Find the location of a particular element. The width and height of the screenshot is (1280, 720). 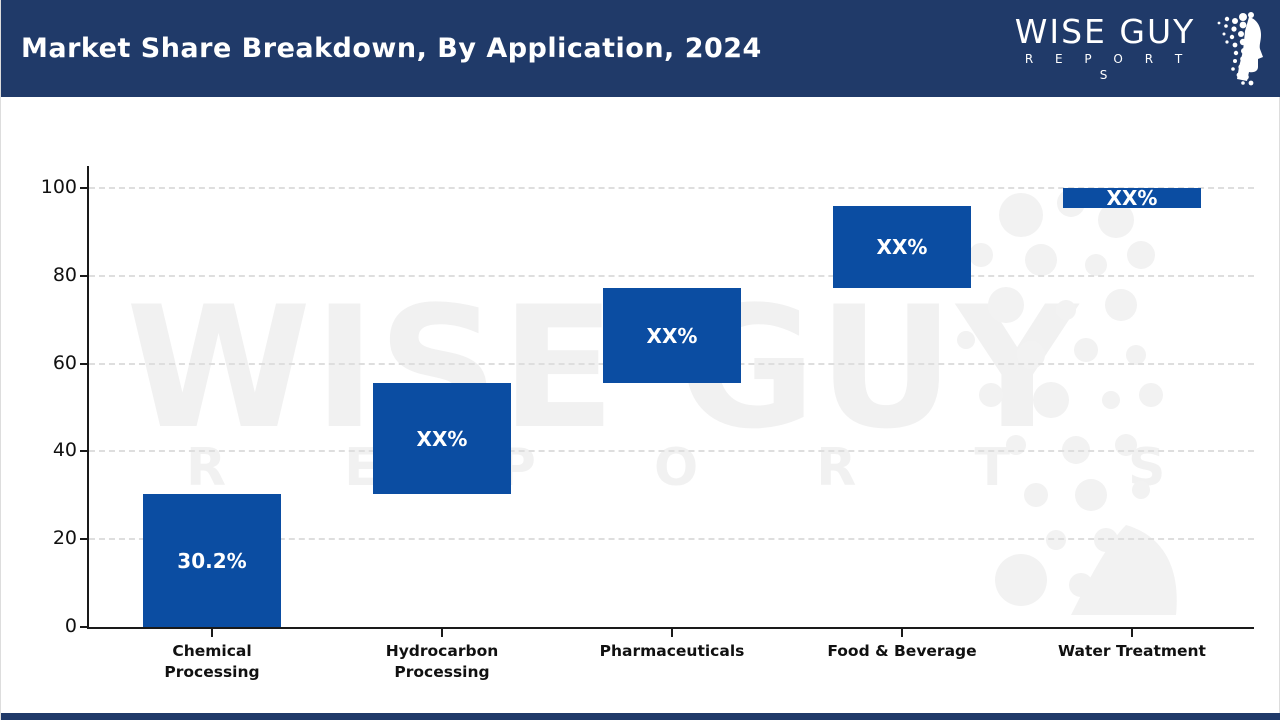

bar-hydrocarbon-processing: XX% is located at coordinates (442, 439).